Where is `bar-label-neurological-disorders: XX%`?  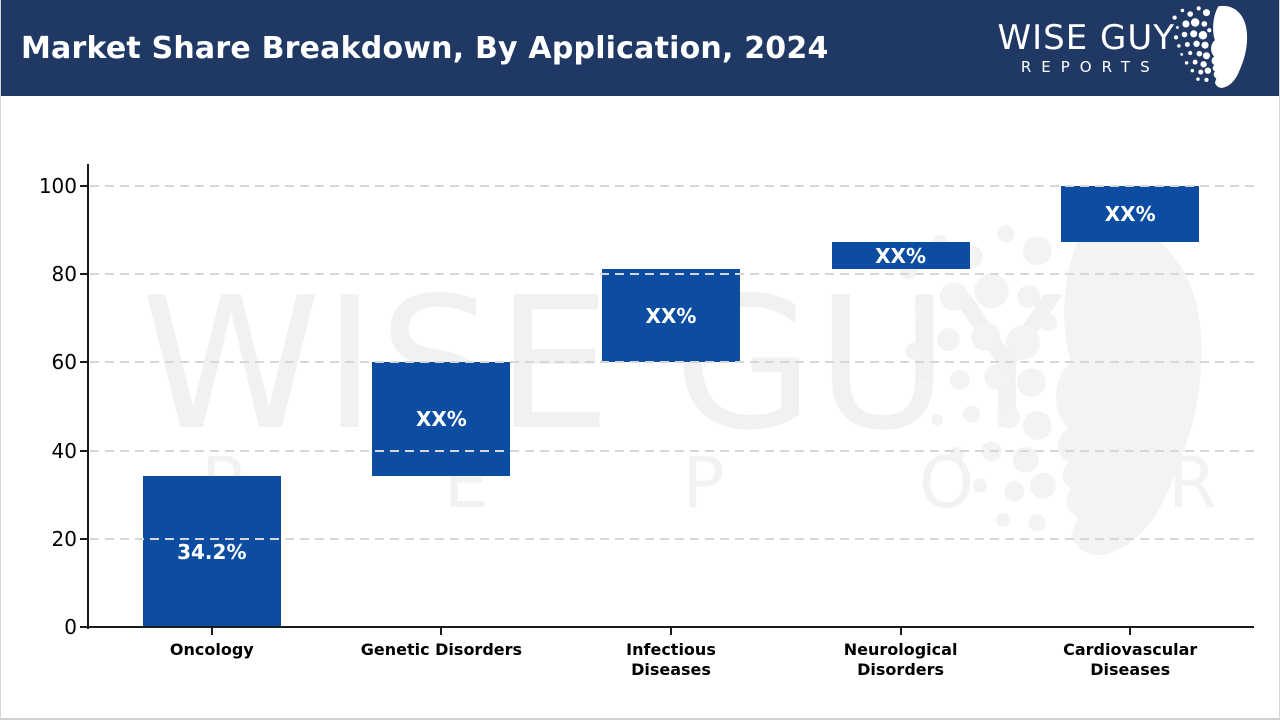 bar-label-neurological-disorders: XX% is located at coordinates (901, 255).